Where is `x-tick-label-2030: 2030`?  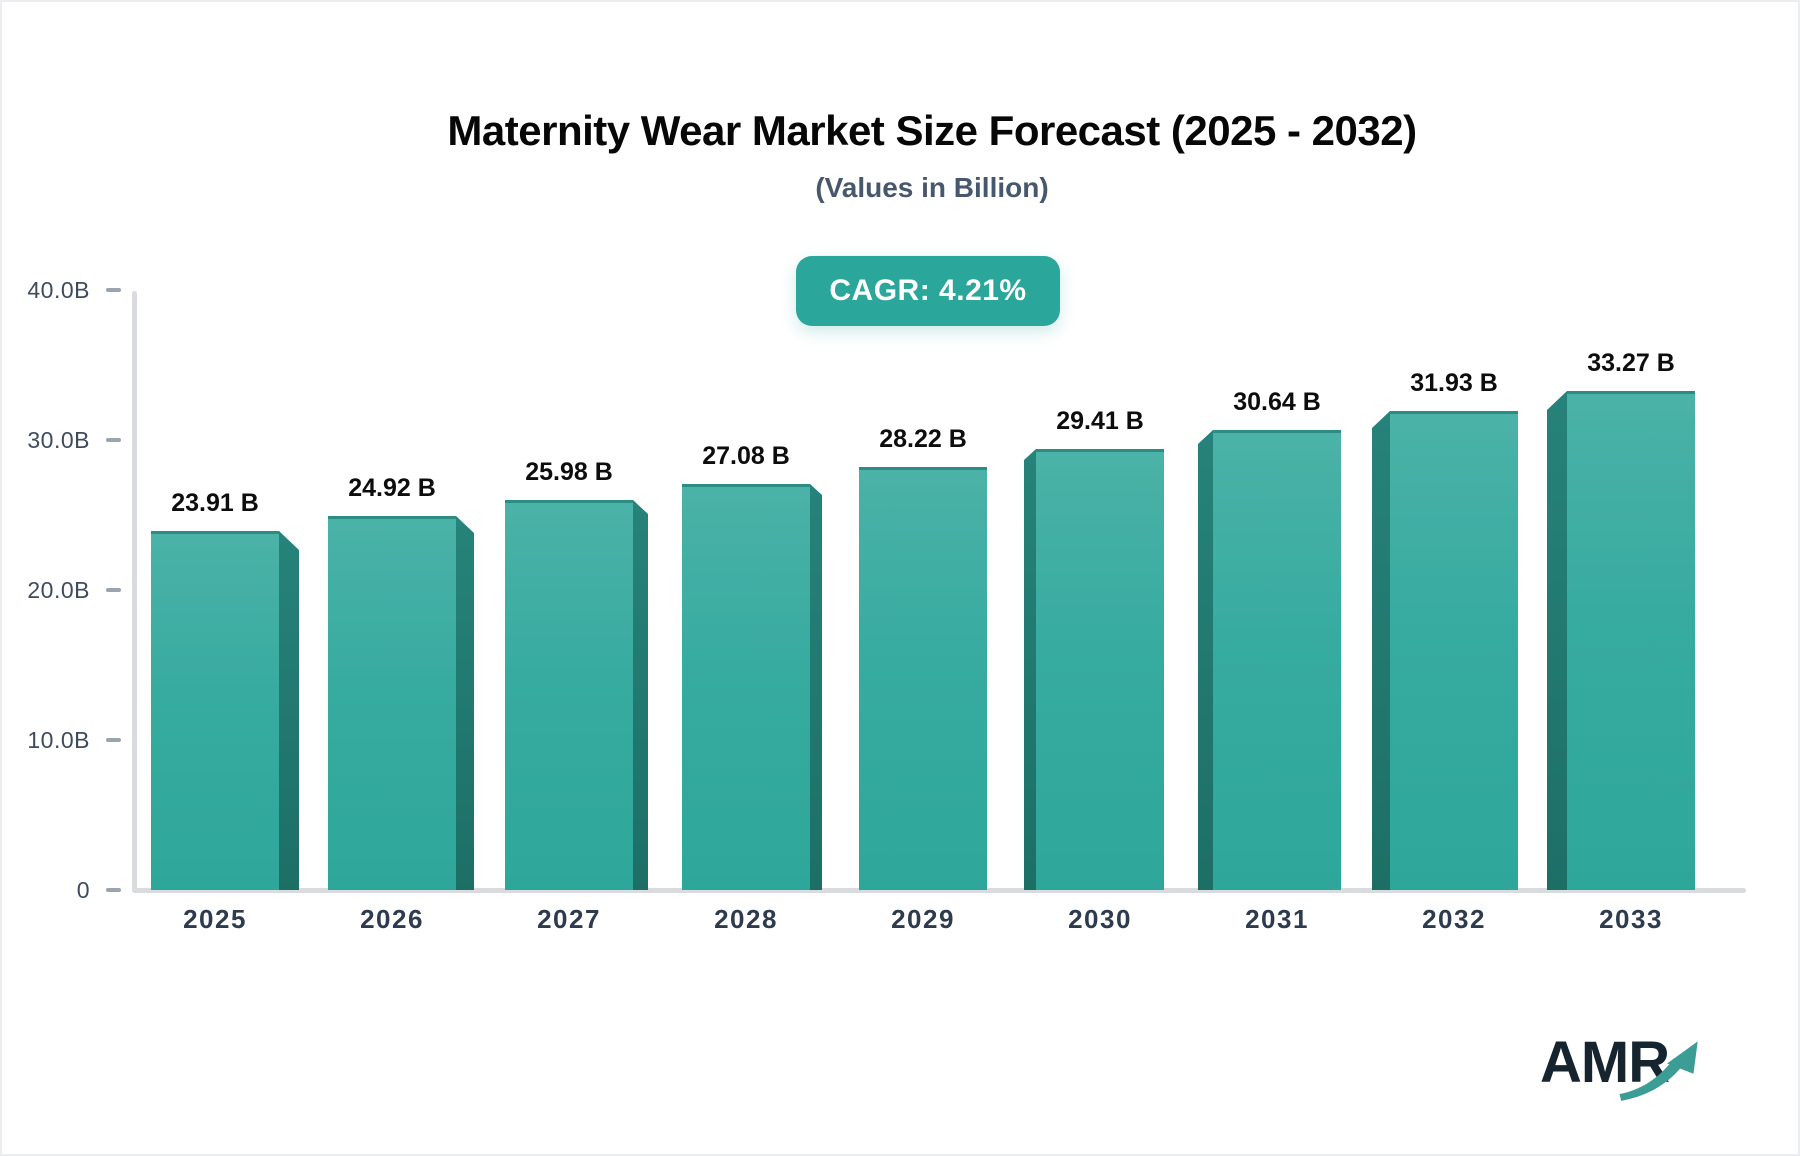
x-tick-label-2030: 2030 is located at coordinates (1100, 919).